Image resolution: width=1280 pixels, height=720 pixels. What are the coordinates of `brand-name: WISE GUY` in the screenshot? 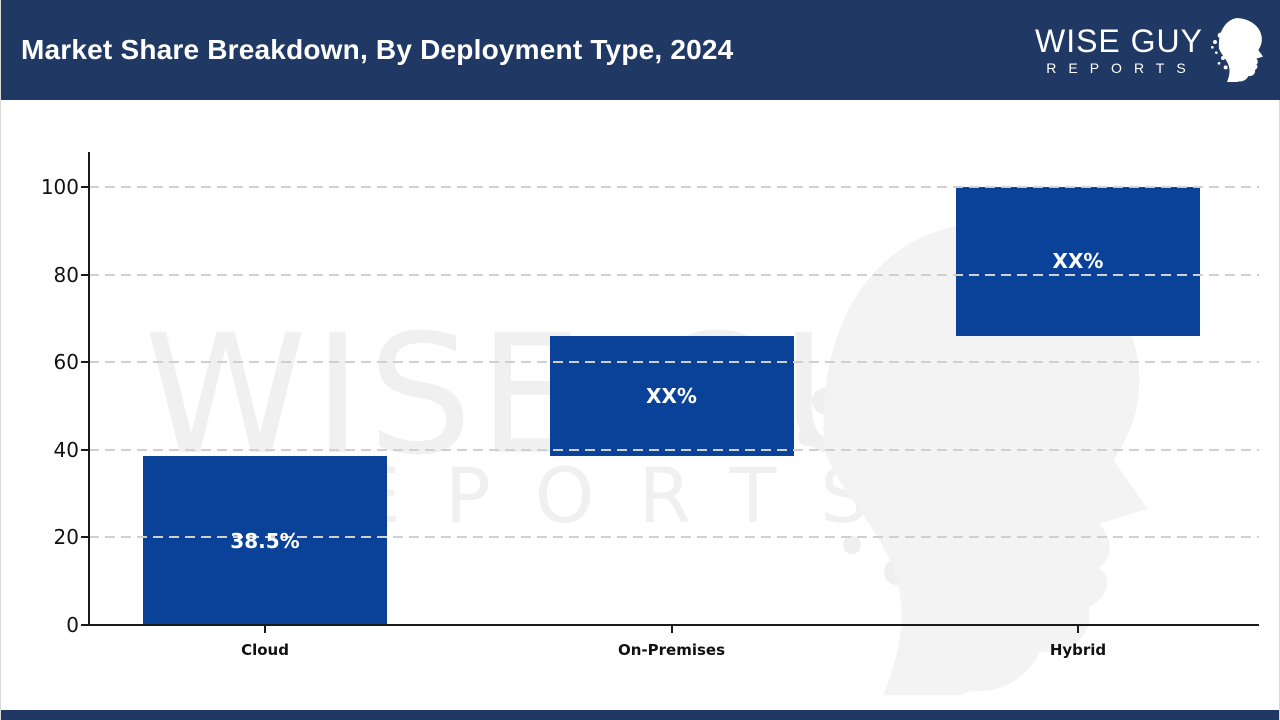 It's located at (1118, 41).